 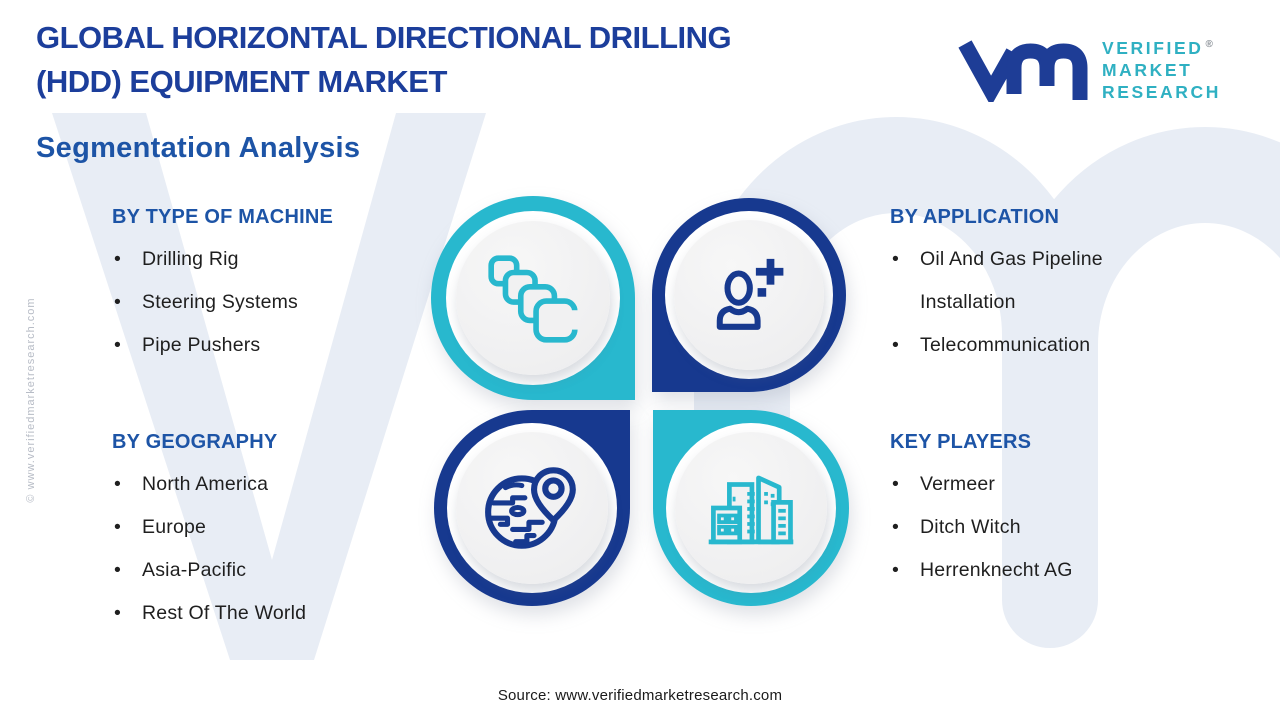 What do you see at coordinates (1040, 570) in the screenshot?
I see `list-item: Herrenknecht AG` at bounding box center [1040, 570].